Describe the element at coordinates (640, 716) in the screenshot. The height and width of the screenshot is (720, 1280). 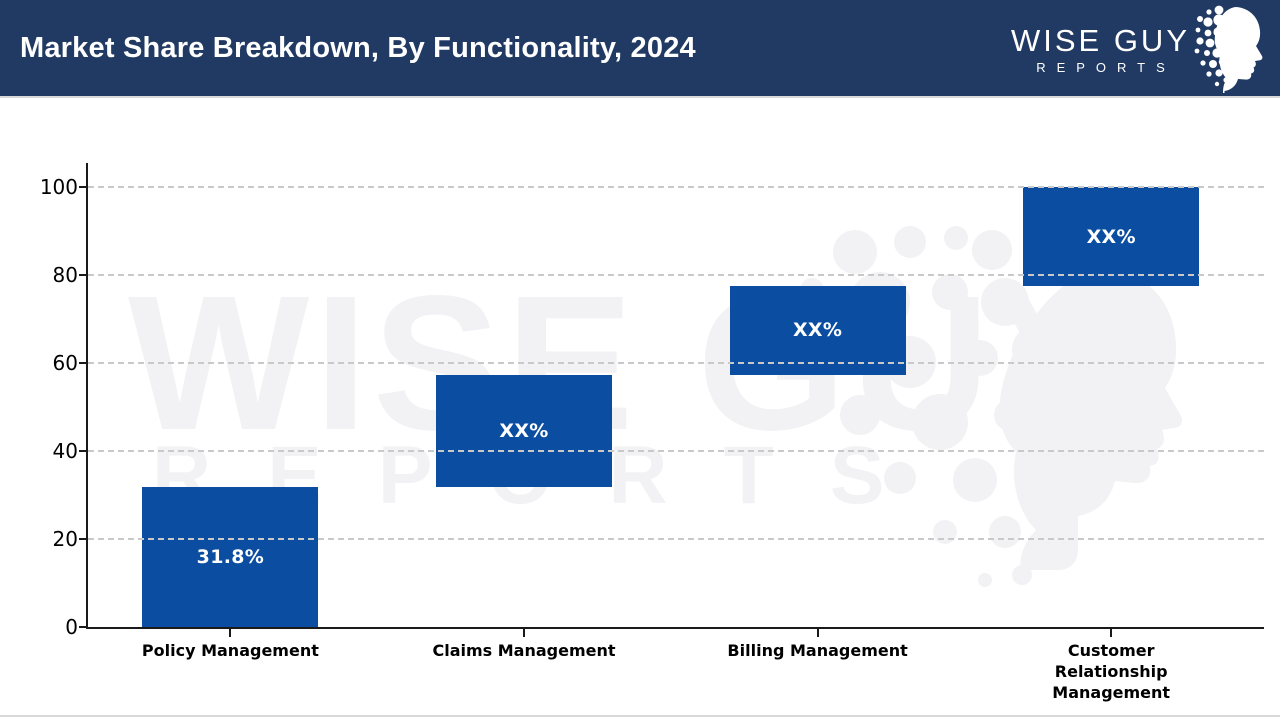
I see `footer-divider` at that location.